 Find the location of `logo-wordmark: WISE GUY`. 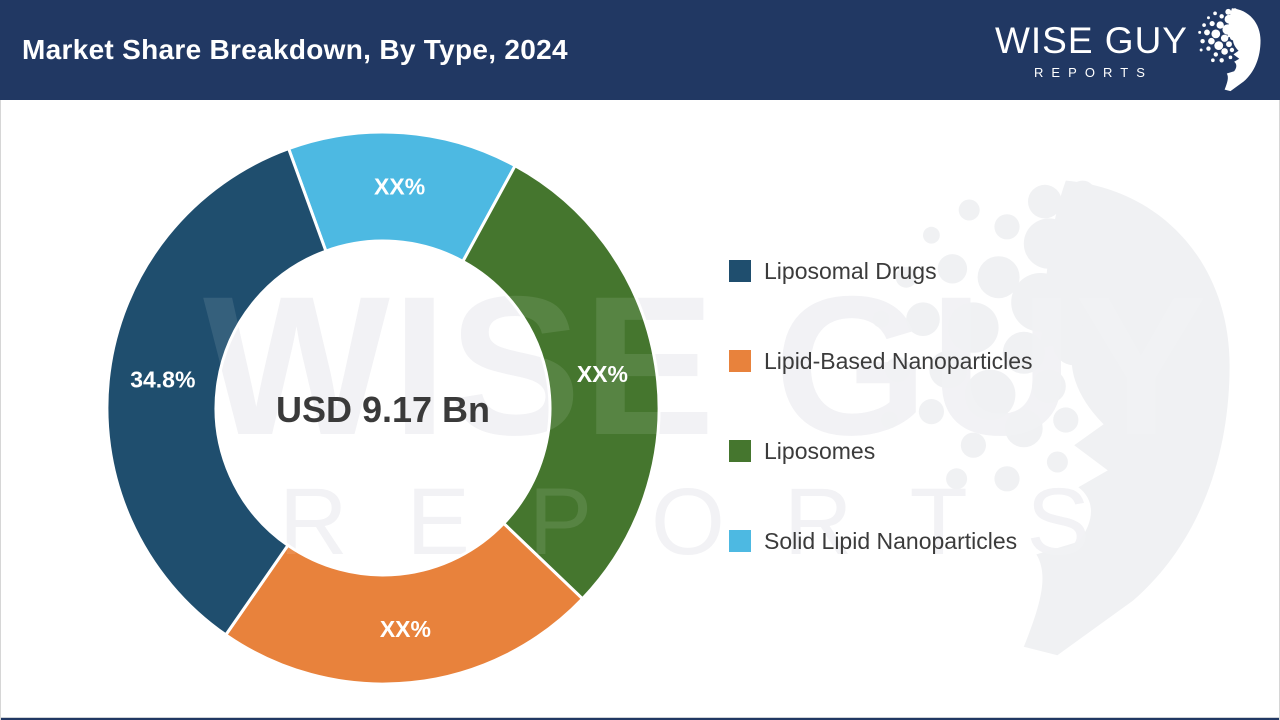

logo-wordmark: WISE GUY is located at coordinates (1091, 40).